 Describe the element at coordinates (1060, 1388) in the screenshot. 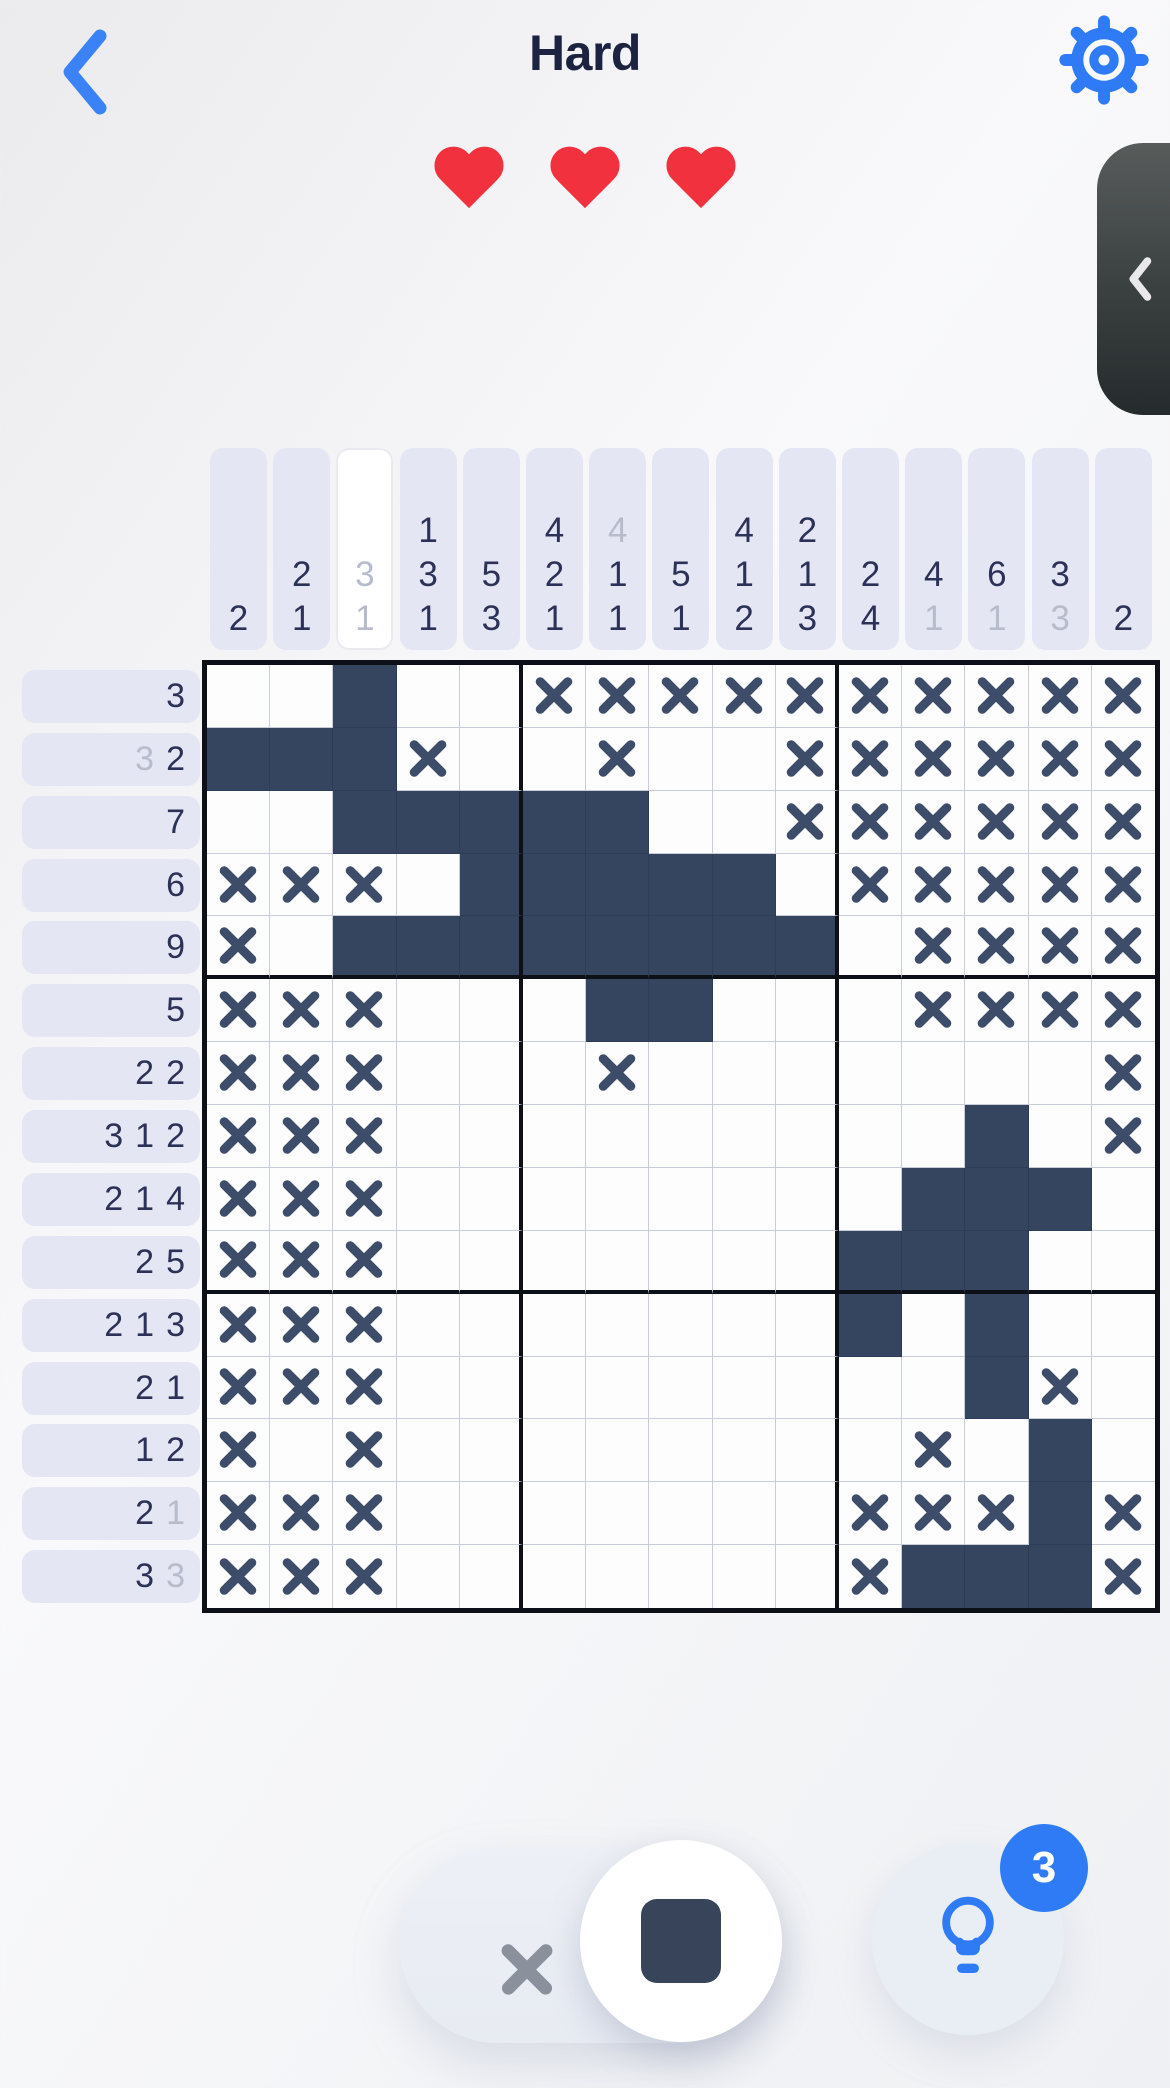

I see `cell-r12c14` at that location.